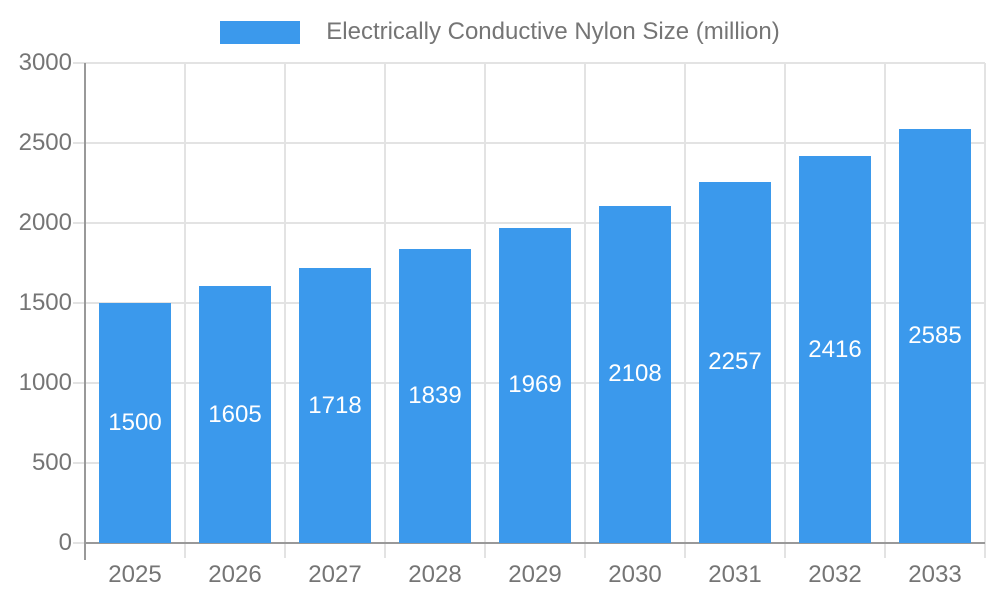  I want to click on x-axis-tick-label: 2027, so click(335, 574).